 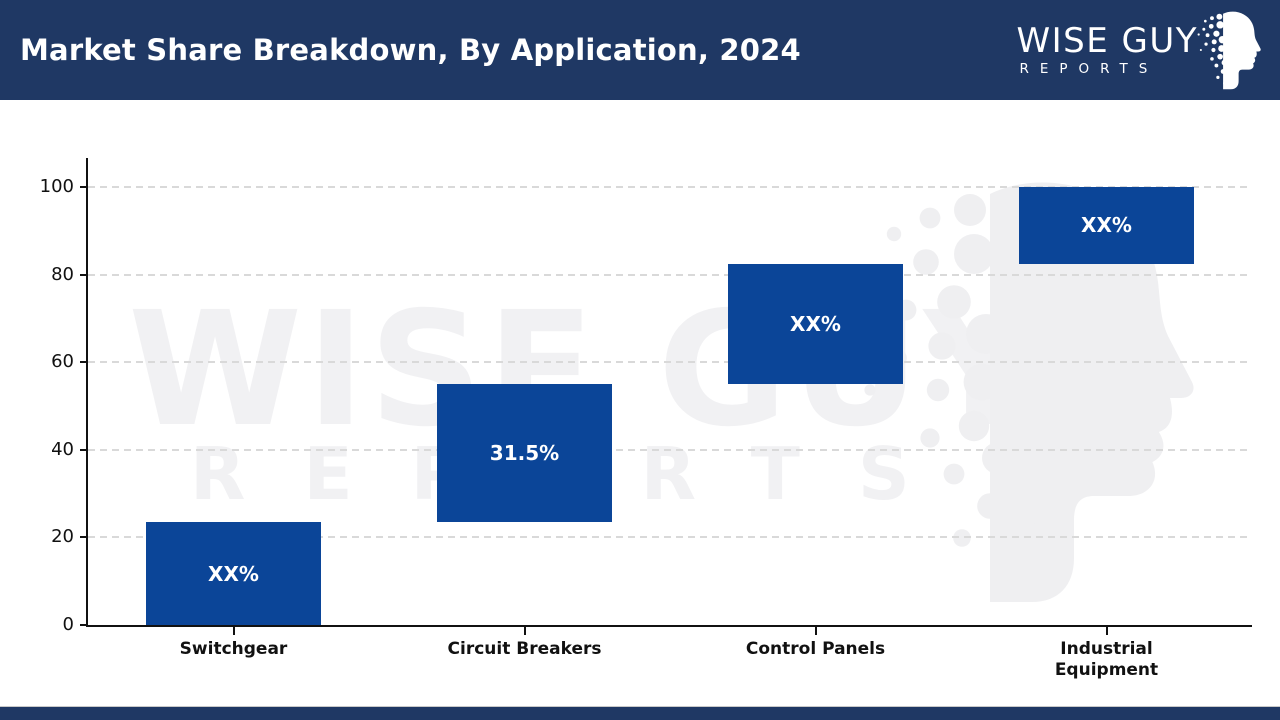 I want to click on footer-divider, so click(x=640, y=706).